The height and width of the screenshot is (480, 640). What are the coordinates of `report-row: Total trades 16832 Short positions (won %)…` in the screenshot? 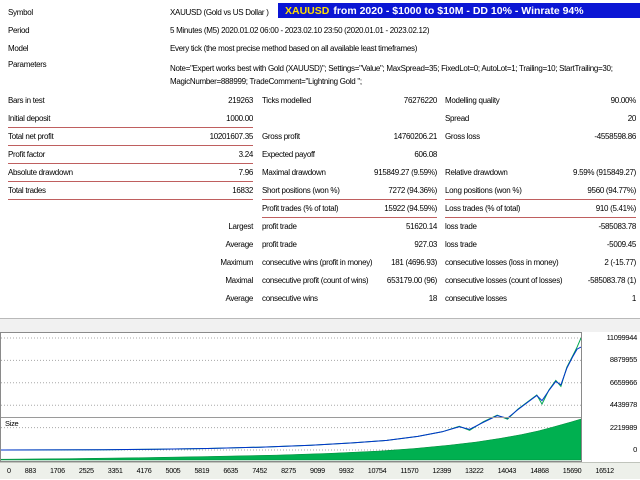 It's located at (320, 191).